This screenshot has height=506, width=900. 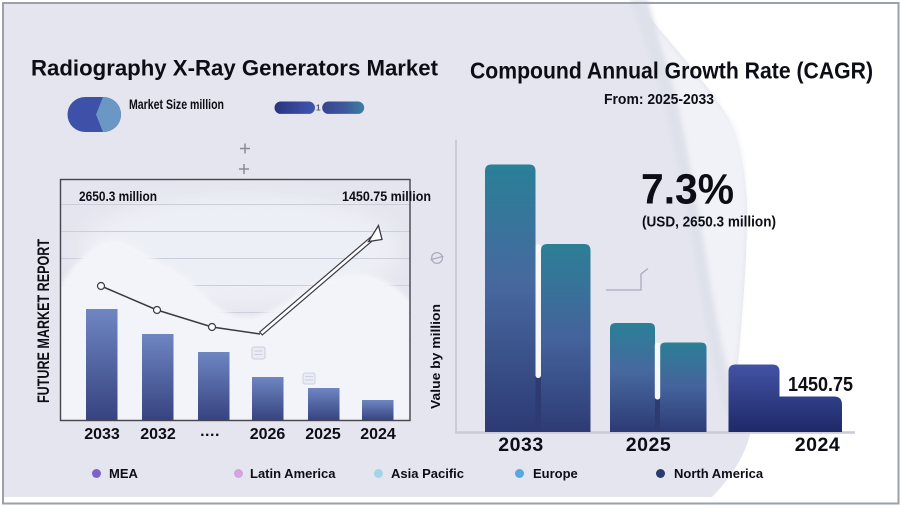 What do you see at coordinates (318, 108) in the screenshot?
I see `svg-text: 1` at bounding box center [318, 108].